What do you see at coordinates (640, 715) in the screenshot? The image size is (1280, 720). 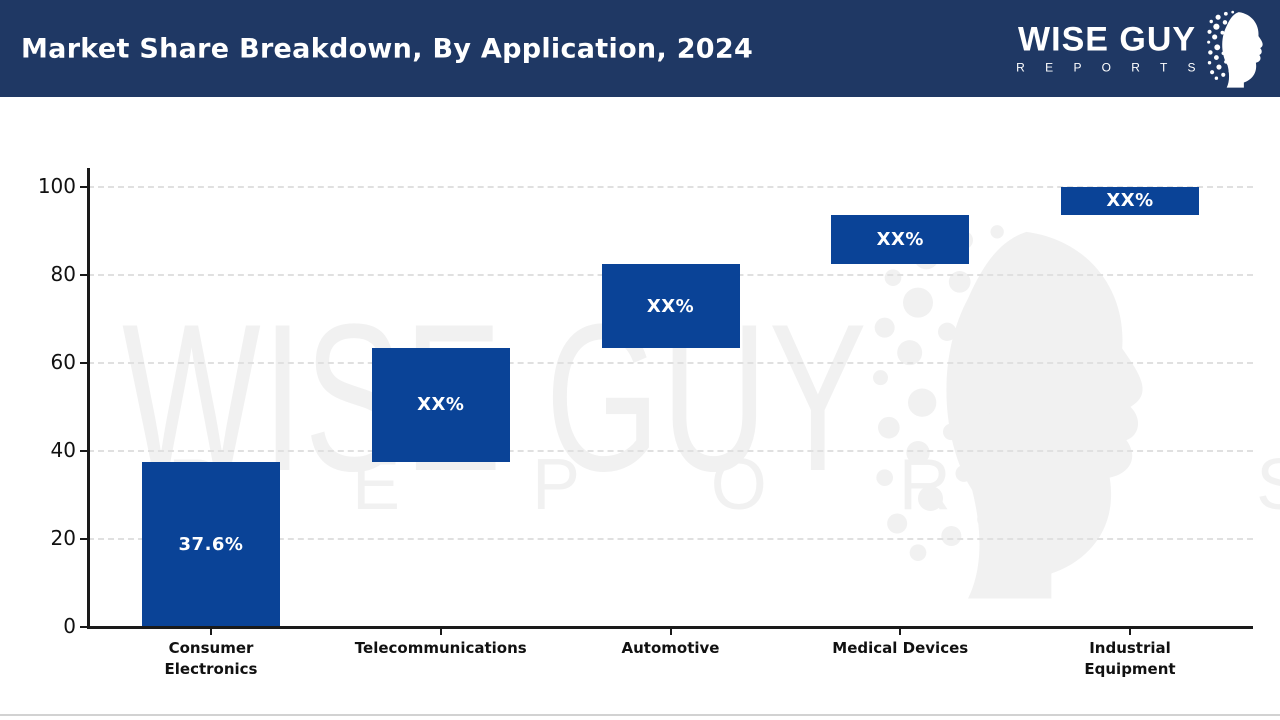 I see `page-bottom-divider` at bounding box center [640, 715].